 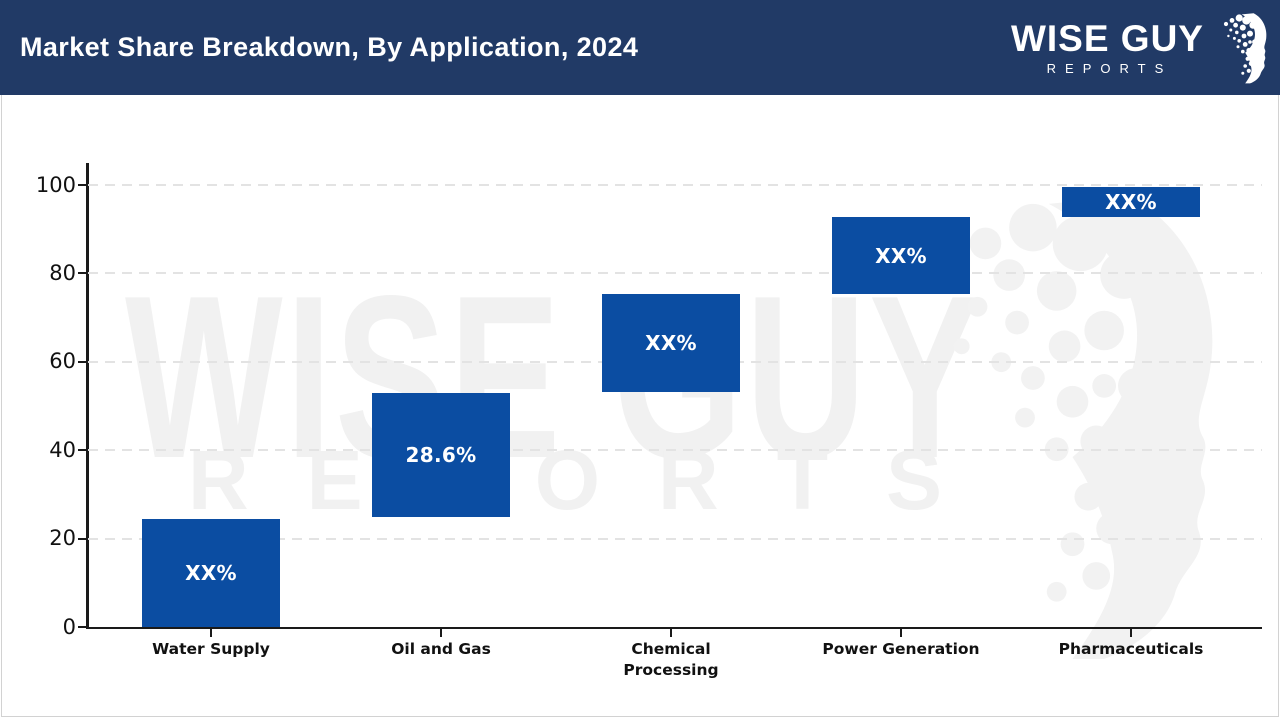 What do you see at coordinates (87, 396) in the screenshot?
I see `y-axis` at bounding box center [87, 396].